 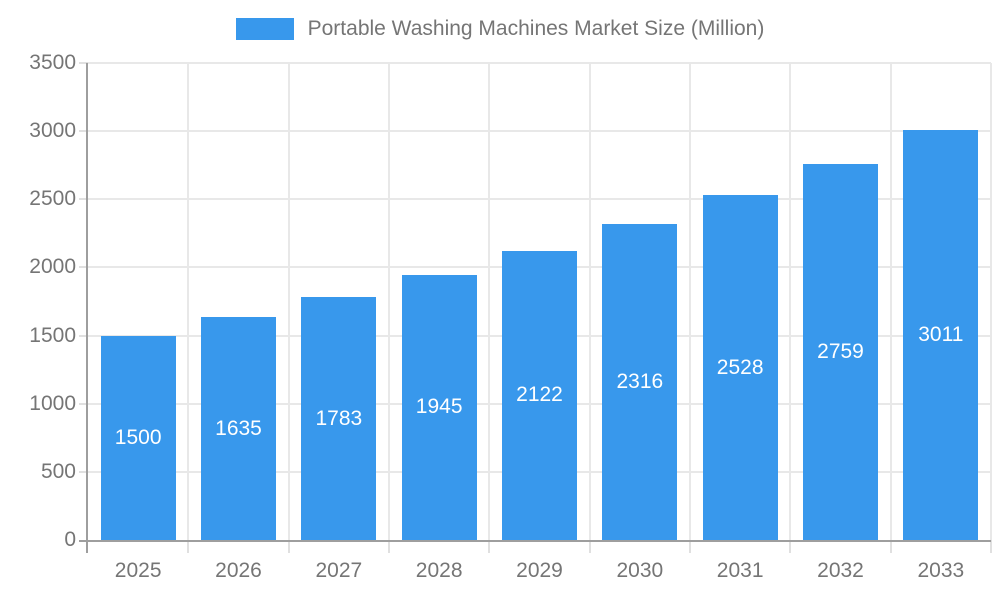 I want to click on bar-value-label: 2122, so click(x=539, y=395).